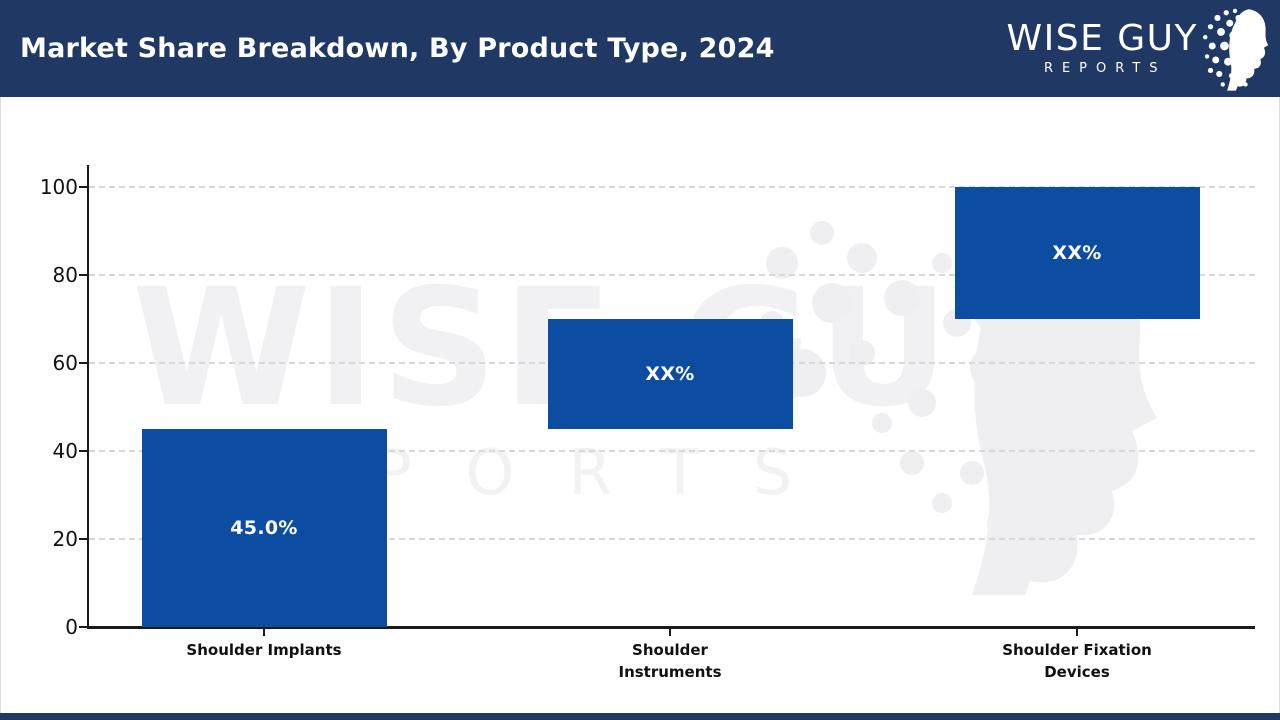 The height and width of the screenshot is (720, 1280). What do you see at coordinates (640, 716) in the screenshot?
I see `footer-bar` at bounding box center [640, 716].